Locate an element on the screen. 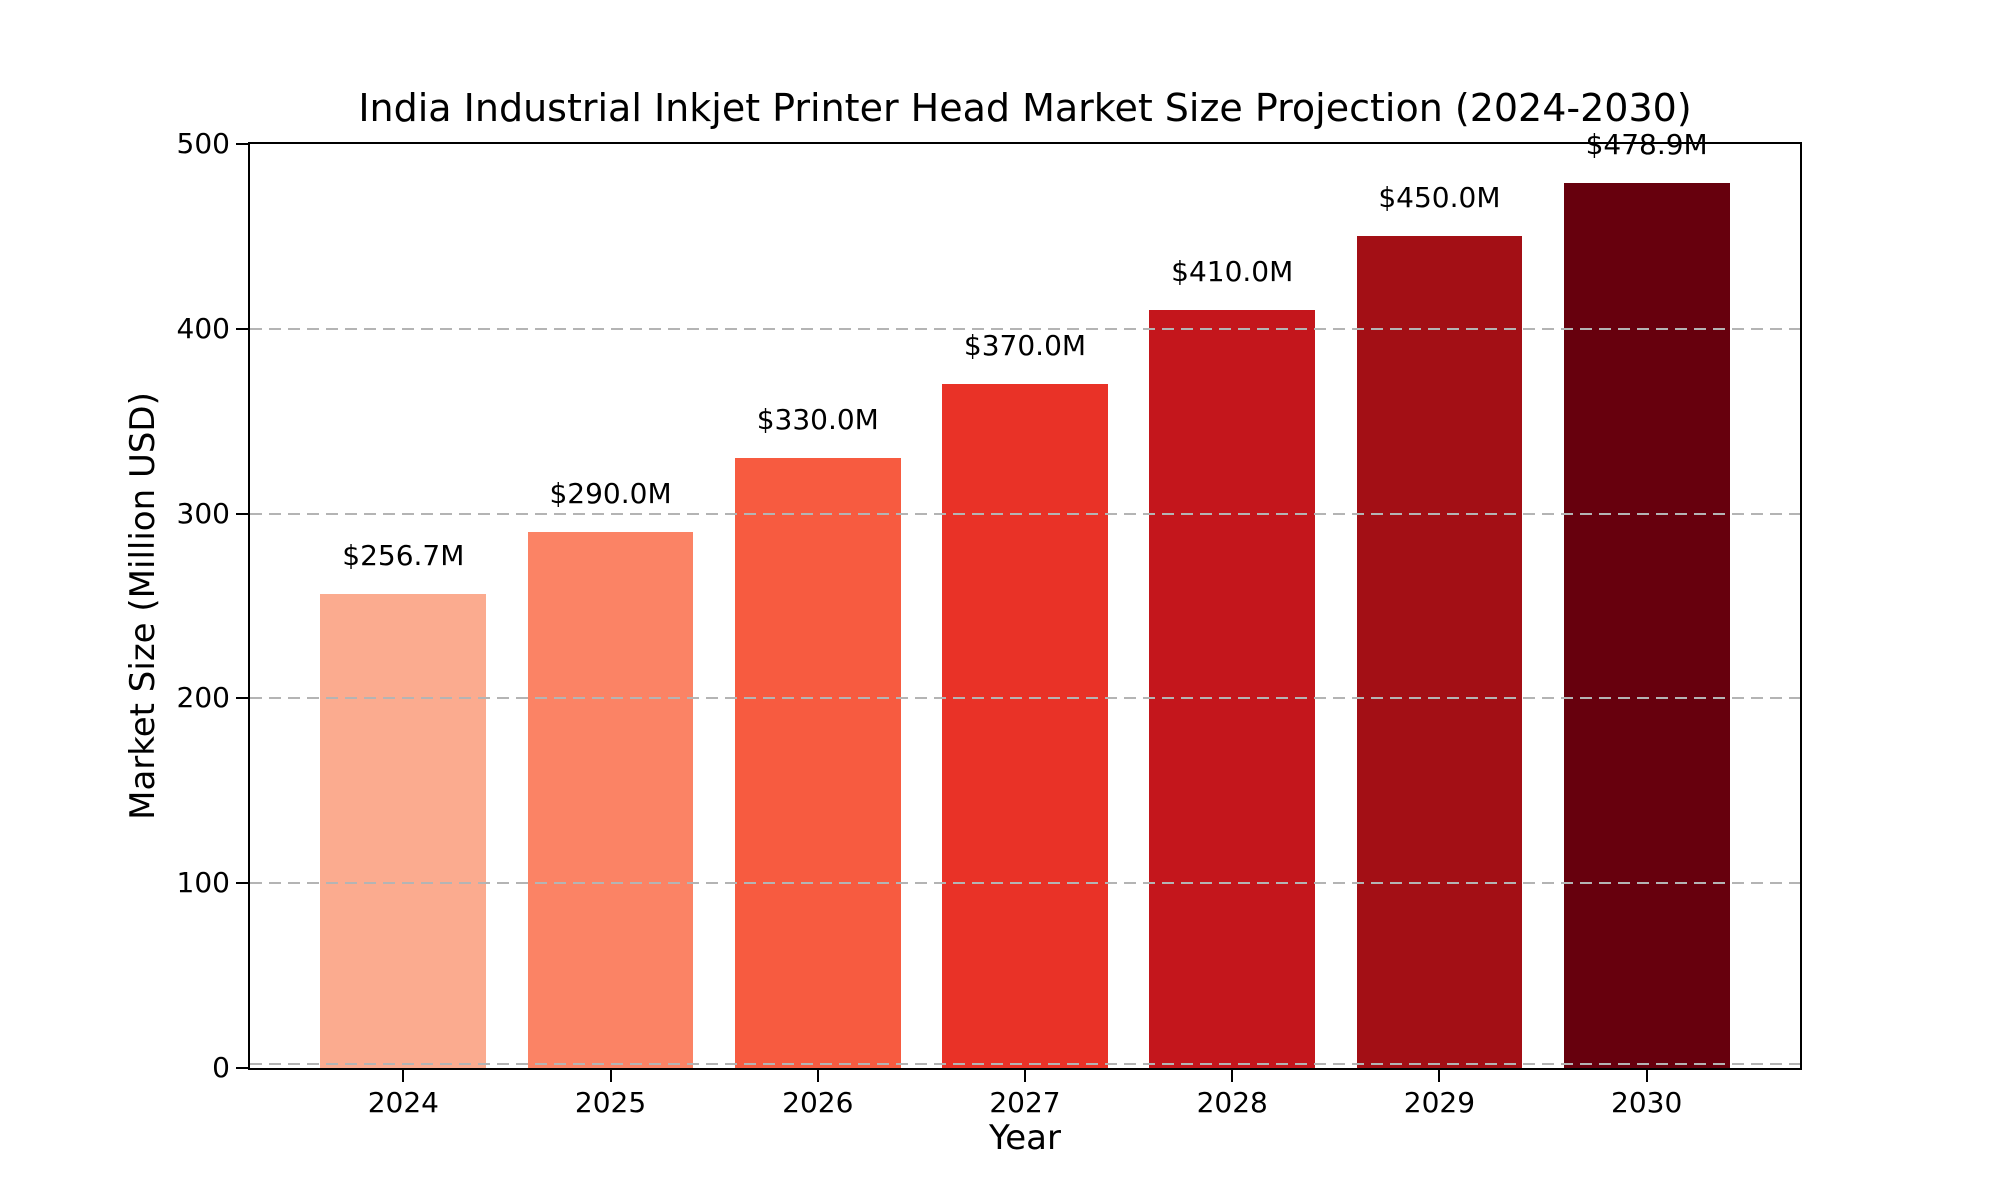 The image size is (2000, 1200). gridline-y0 is located at coordinates (1025, 1064).